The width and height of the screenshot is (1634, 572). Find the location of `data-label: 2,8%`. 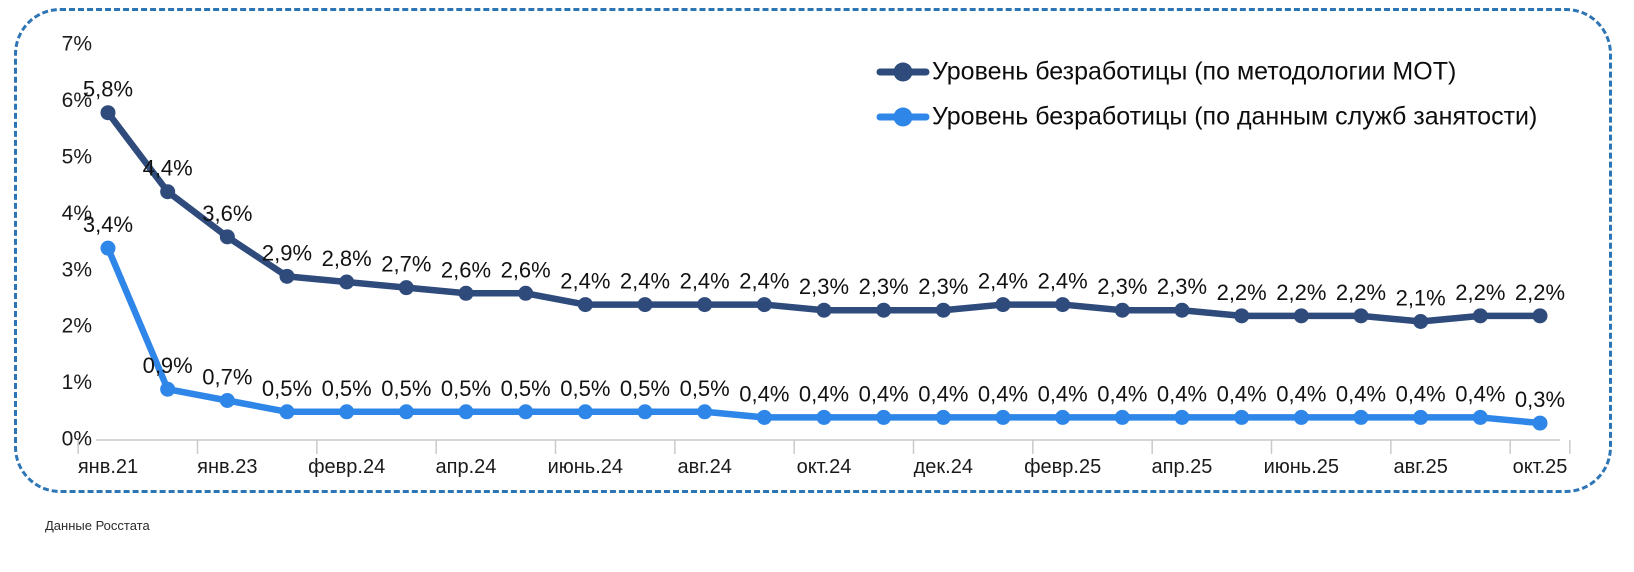

data-label: 2,8% is located at coordinates (347, 258).